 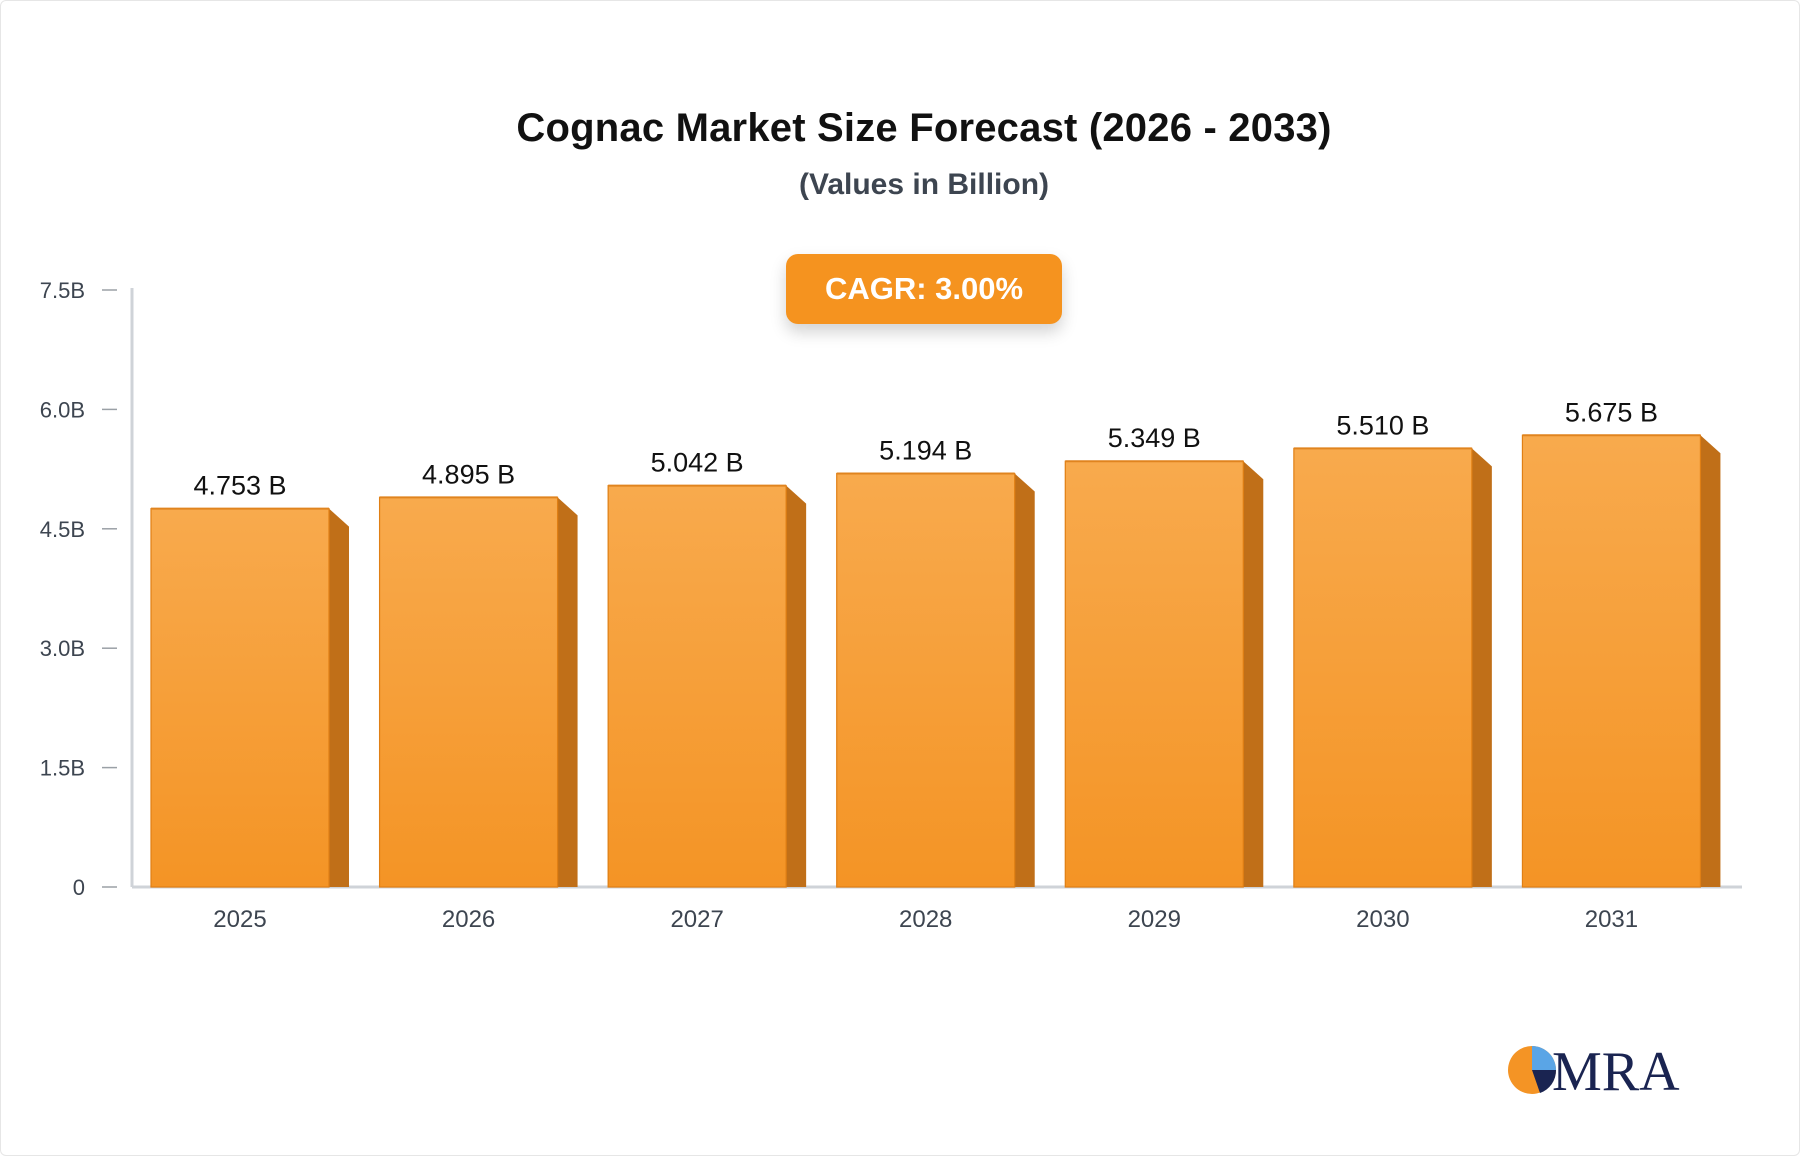 I want to click on bar-2028, so click(x=935, y=680).